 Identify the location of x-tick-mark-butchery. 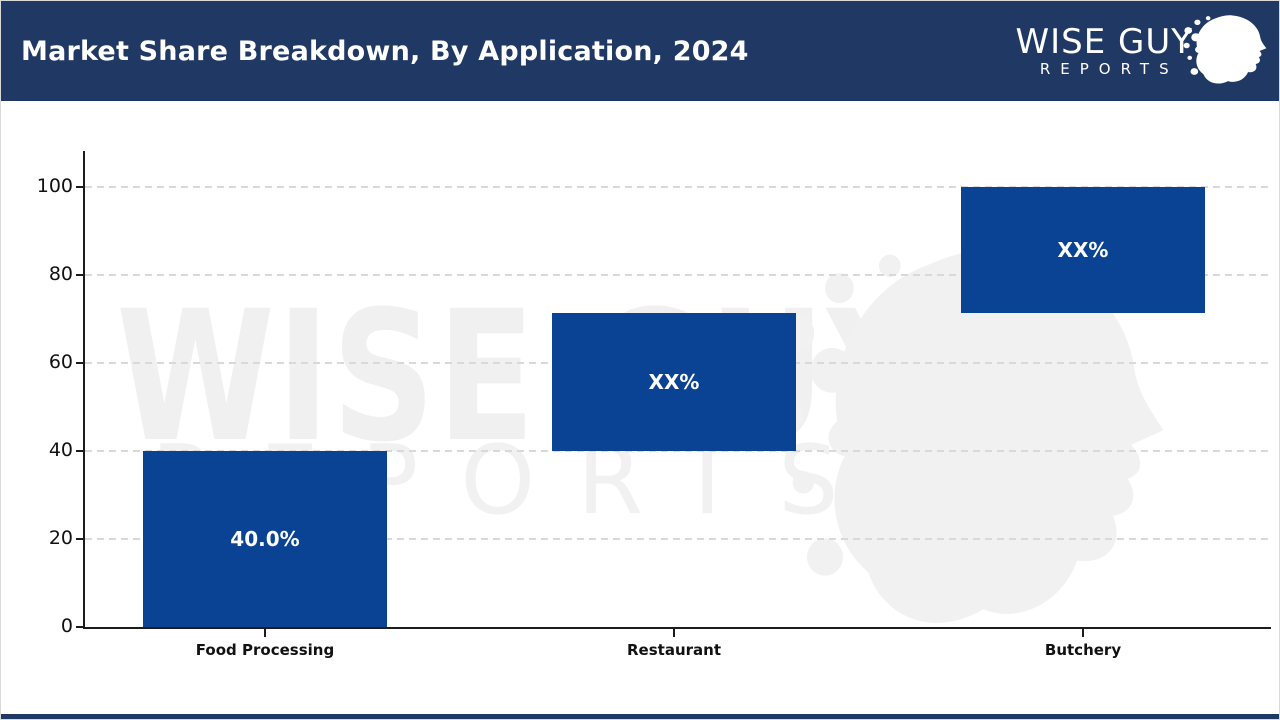
(1083, 633).